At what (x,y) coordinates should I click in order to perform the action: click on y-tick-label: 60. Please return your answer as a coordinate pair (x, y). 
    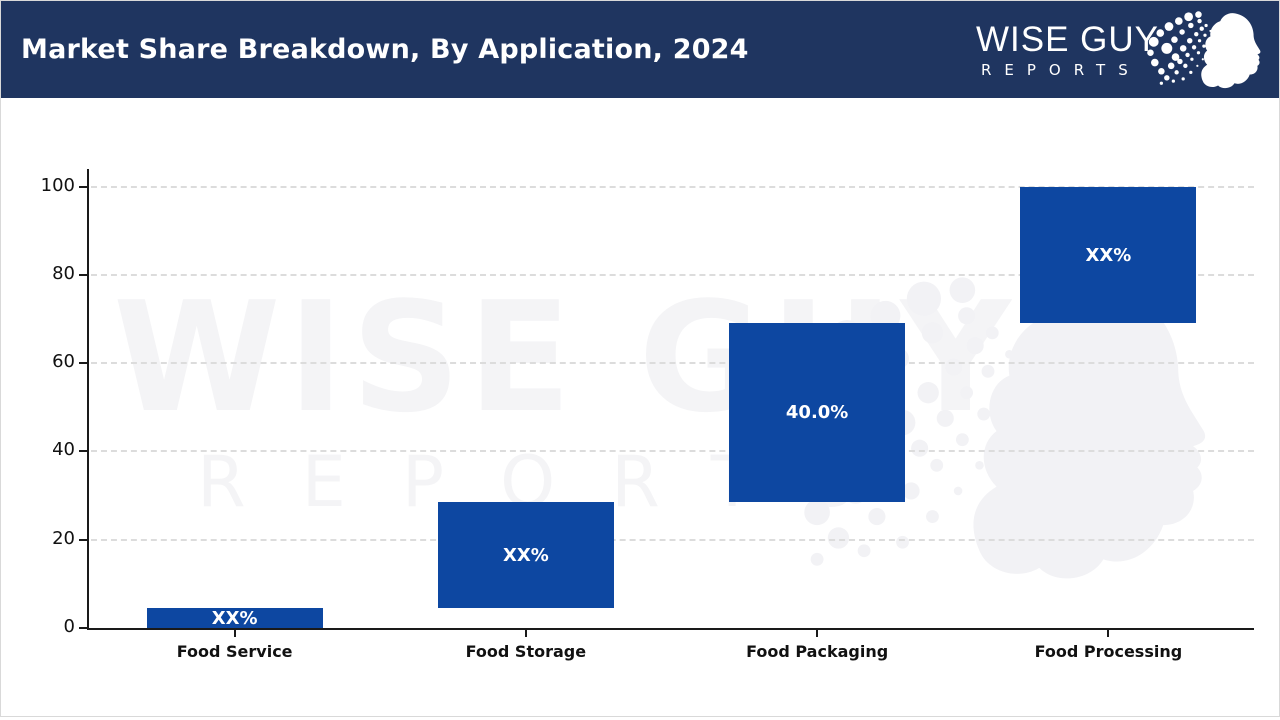
    Looking at the image, I should click on (63, 362).